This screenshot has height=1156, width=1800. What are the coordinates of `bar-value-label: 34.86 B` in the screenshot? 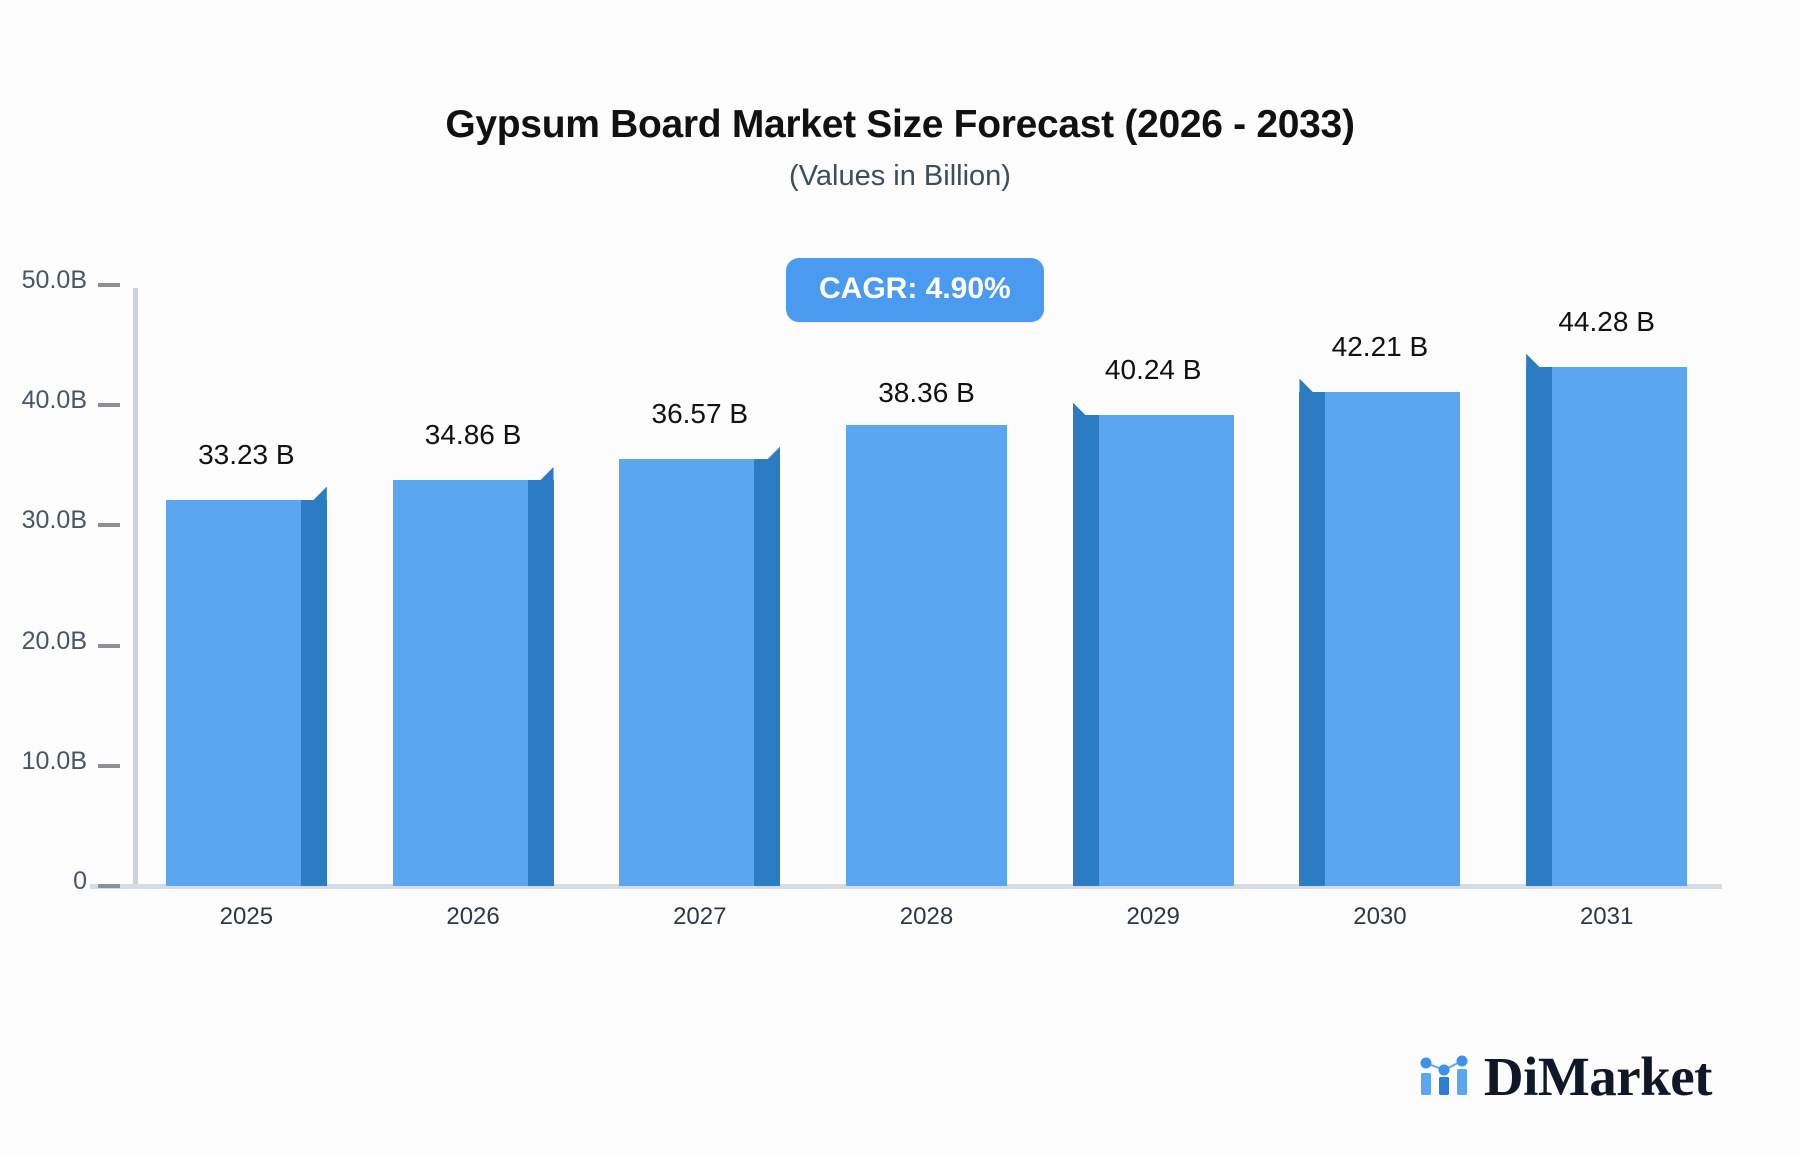 It's located at (473, 434).